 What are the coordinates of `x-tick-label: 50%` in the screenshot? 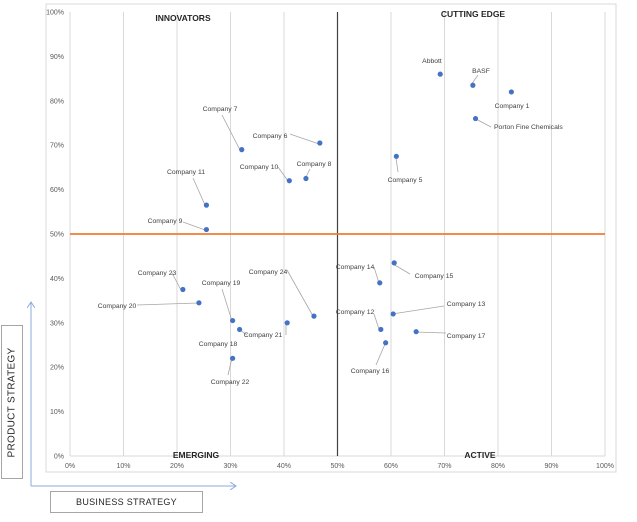 It's located at (337, 466).